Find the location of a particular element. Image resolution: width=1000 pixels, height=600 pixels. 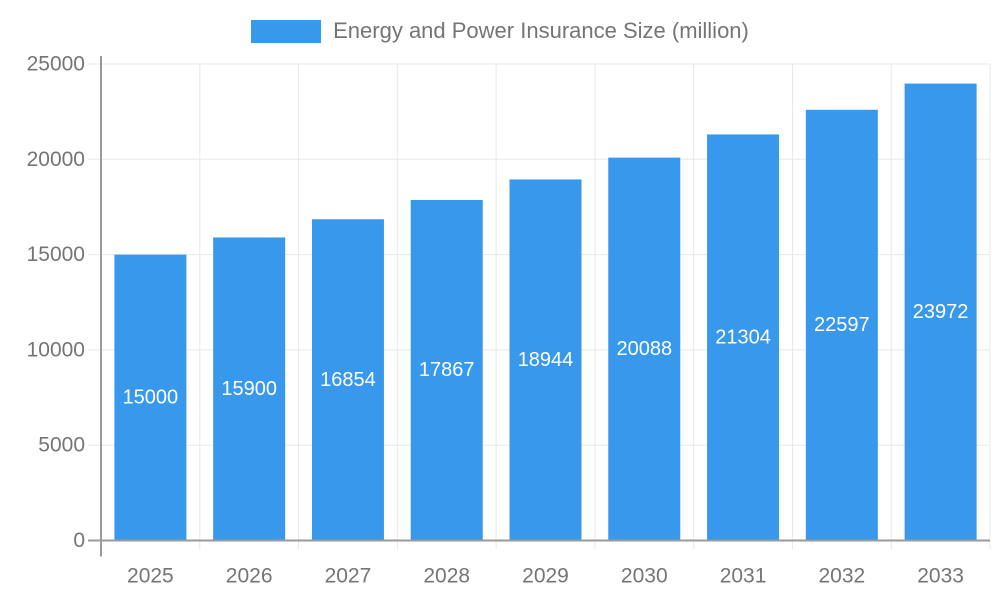

x-tick-label: 2033 is located at coordinates (940, 576).